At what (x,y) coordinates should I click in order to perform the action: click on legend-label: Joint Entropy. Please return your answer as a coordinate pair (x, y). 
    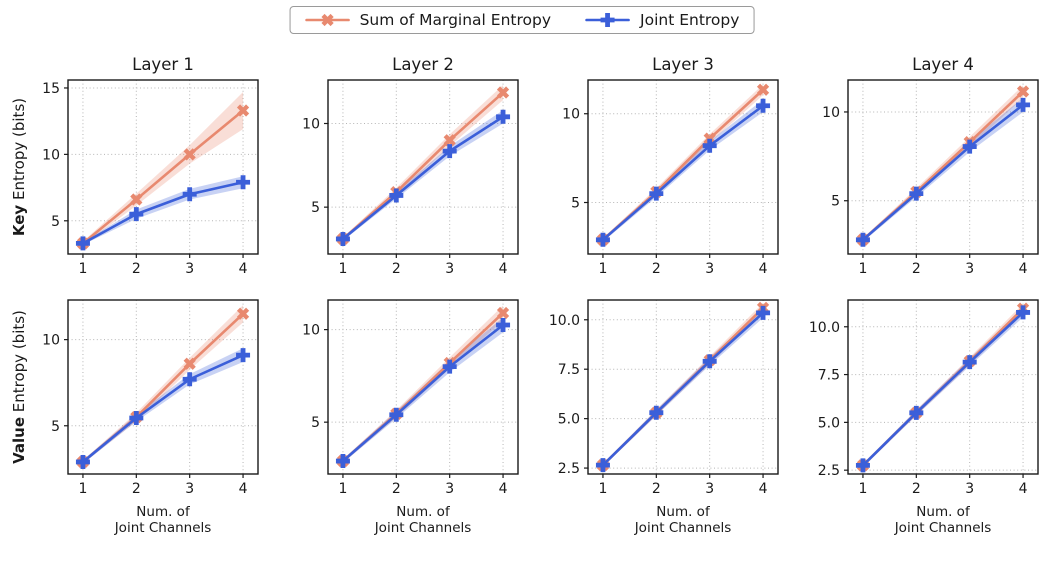
    Looking at the image, I should click on (690, 20).